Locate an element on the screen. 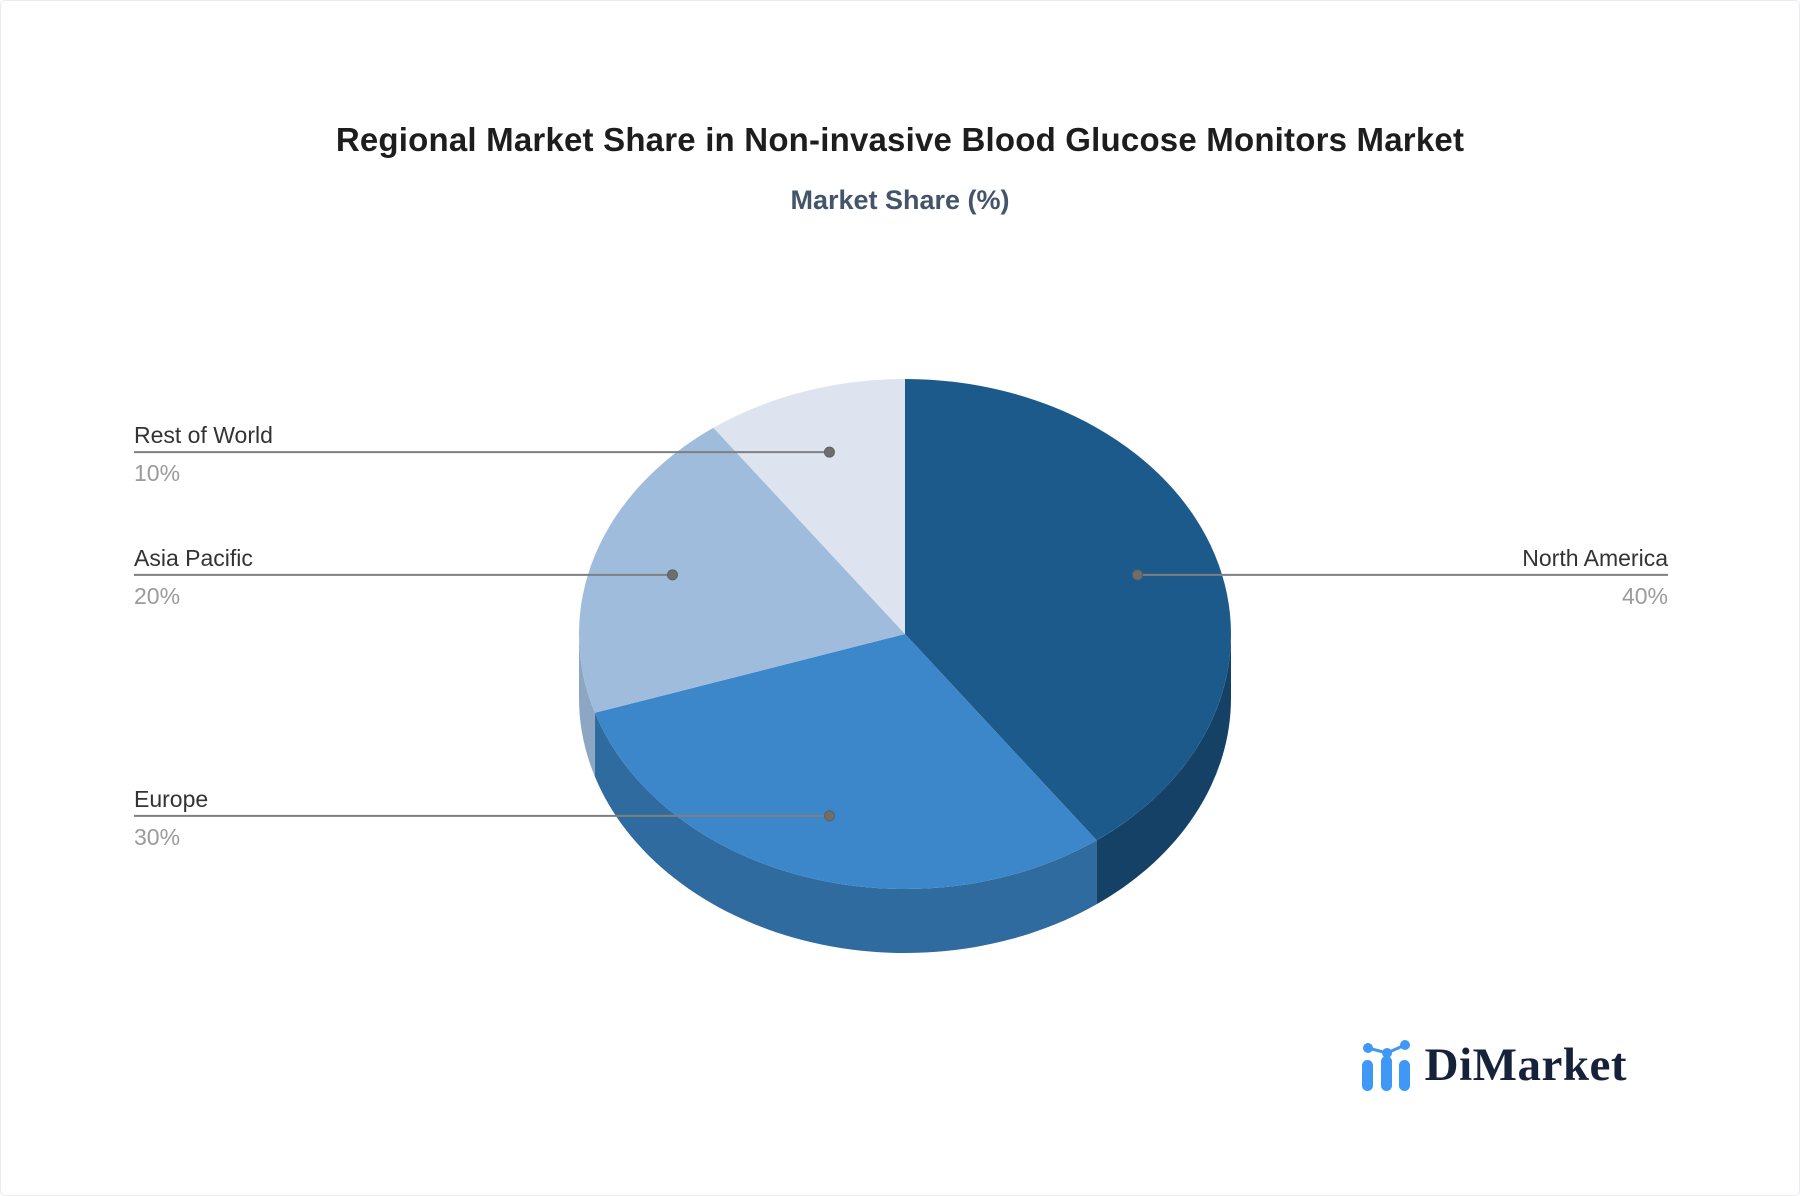 Image resolution: width=1800 pixels, height=1196 pixels. slice-value-asia-pacific: 20% is located at coordinates (157, 596).